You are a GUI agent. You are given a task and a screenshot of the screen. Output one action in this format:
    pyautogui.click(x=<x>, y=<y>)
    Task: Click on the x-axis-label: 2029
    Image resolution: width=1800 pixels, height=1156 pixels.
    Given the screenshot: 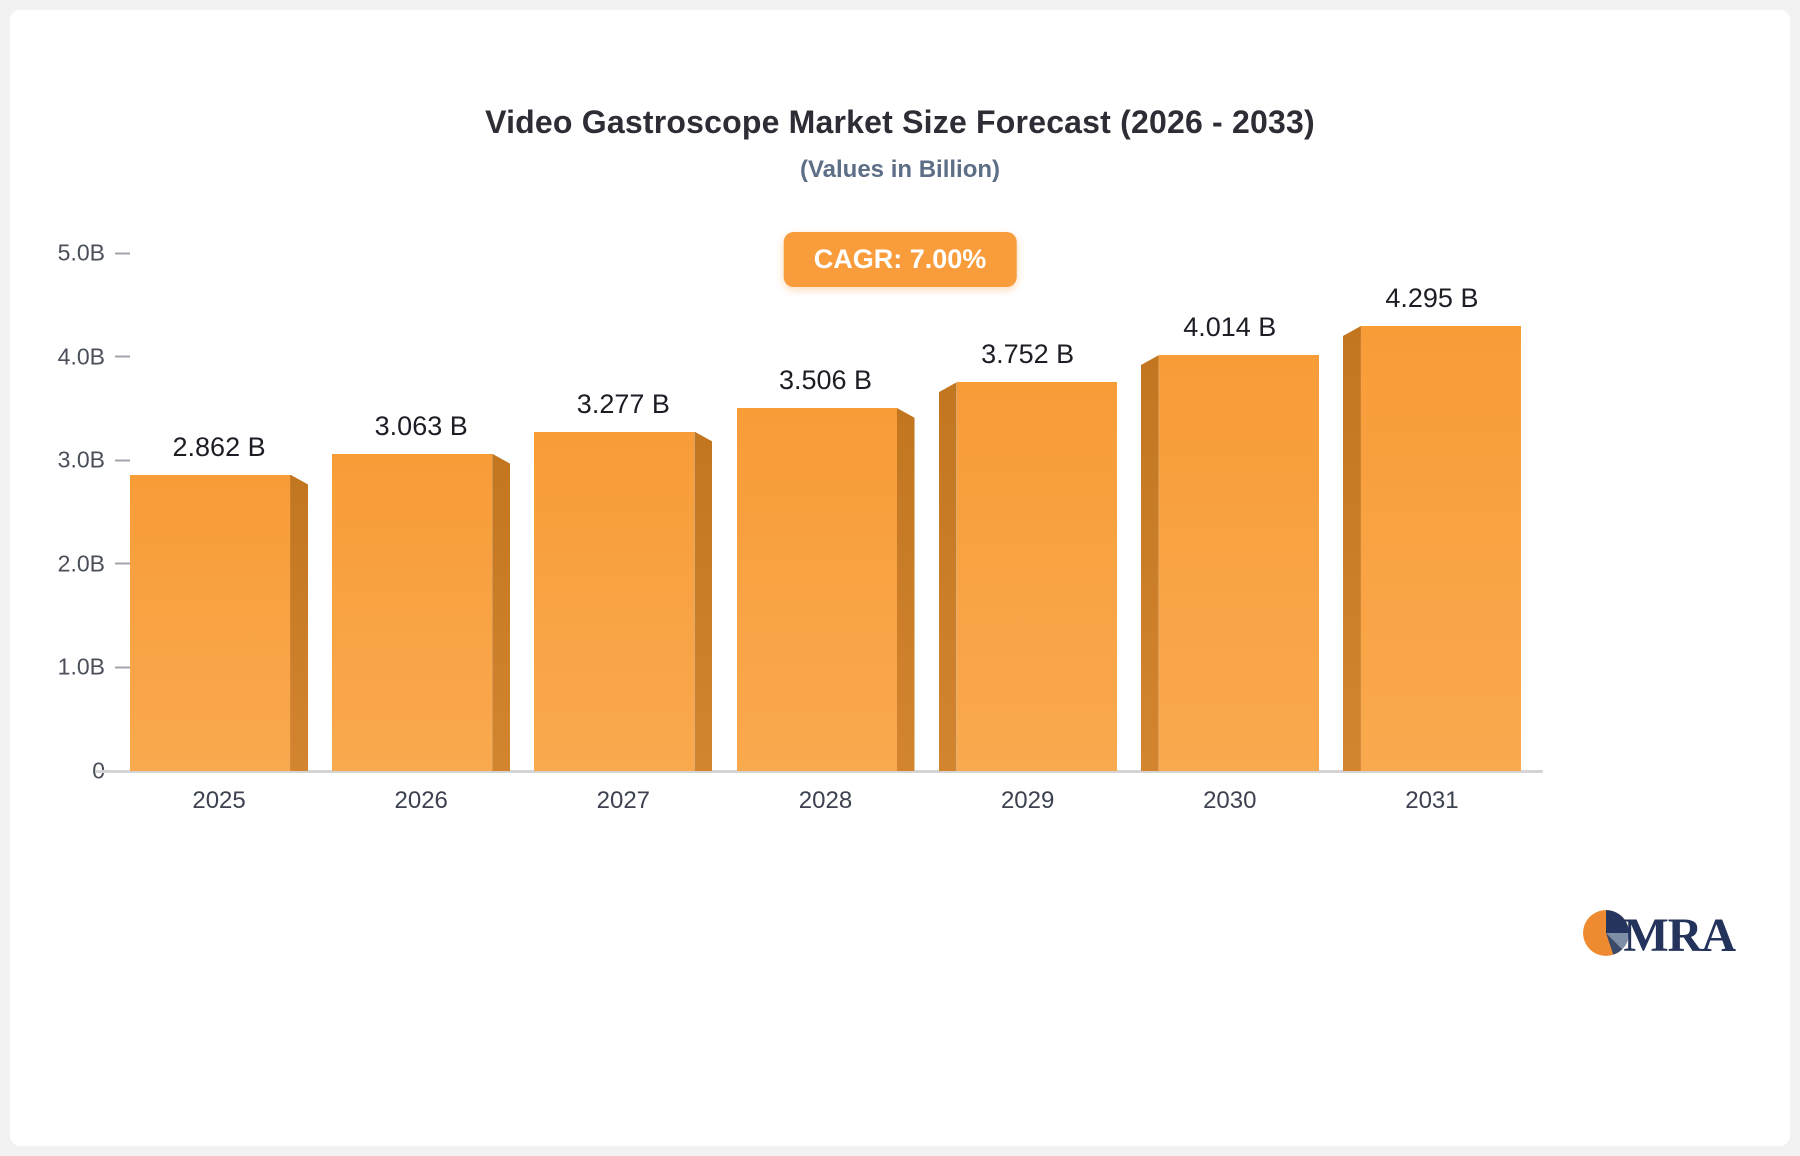 What is the action you would take?
    pyautogui.click(x=1027, y=800)
    